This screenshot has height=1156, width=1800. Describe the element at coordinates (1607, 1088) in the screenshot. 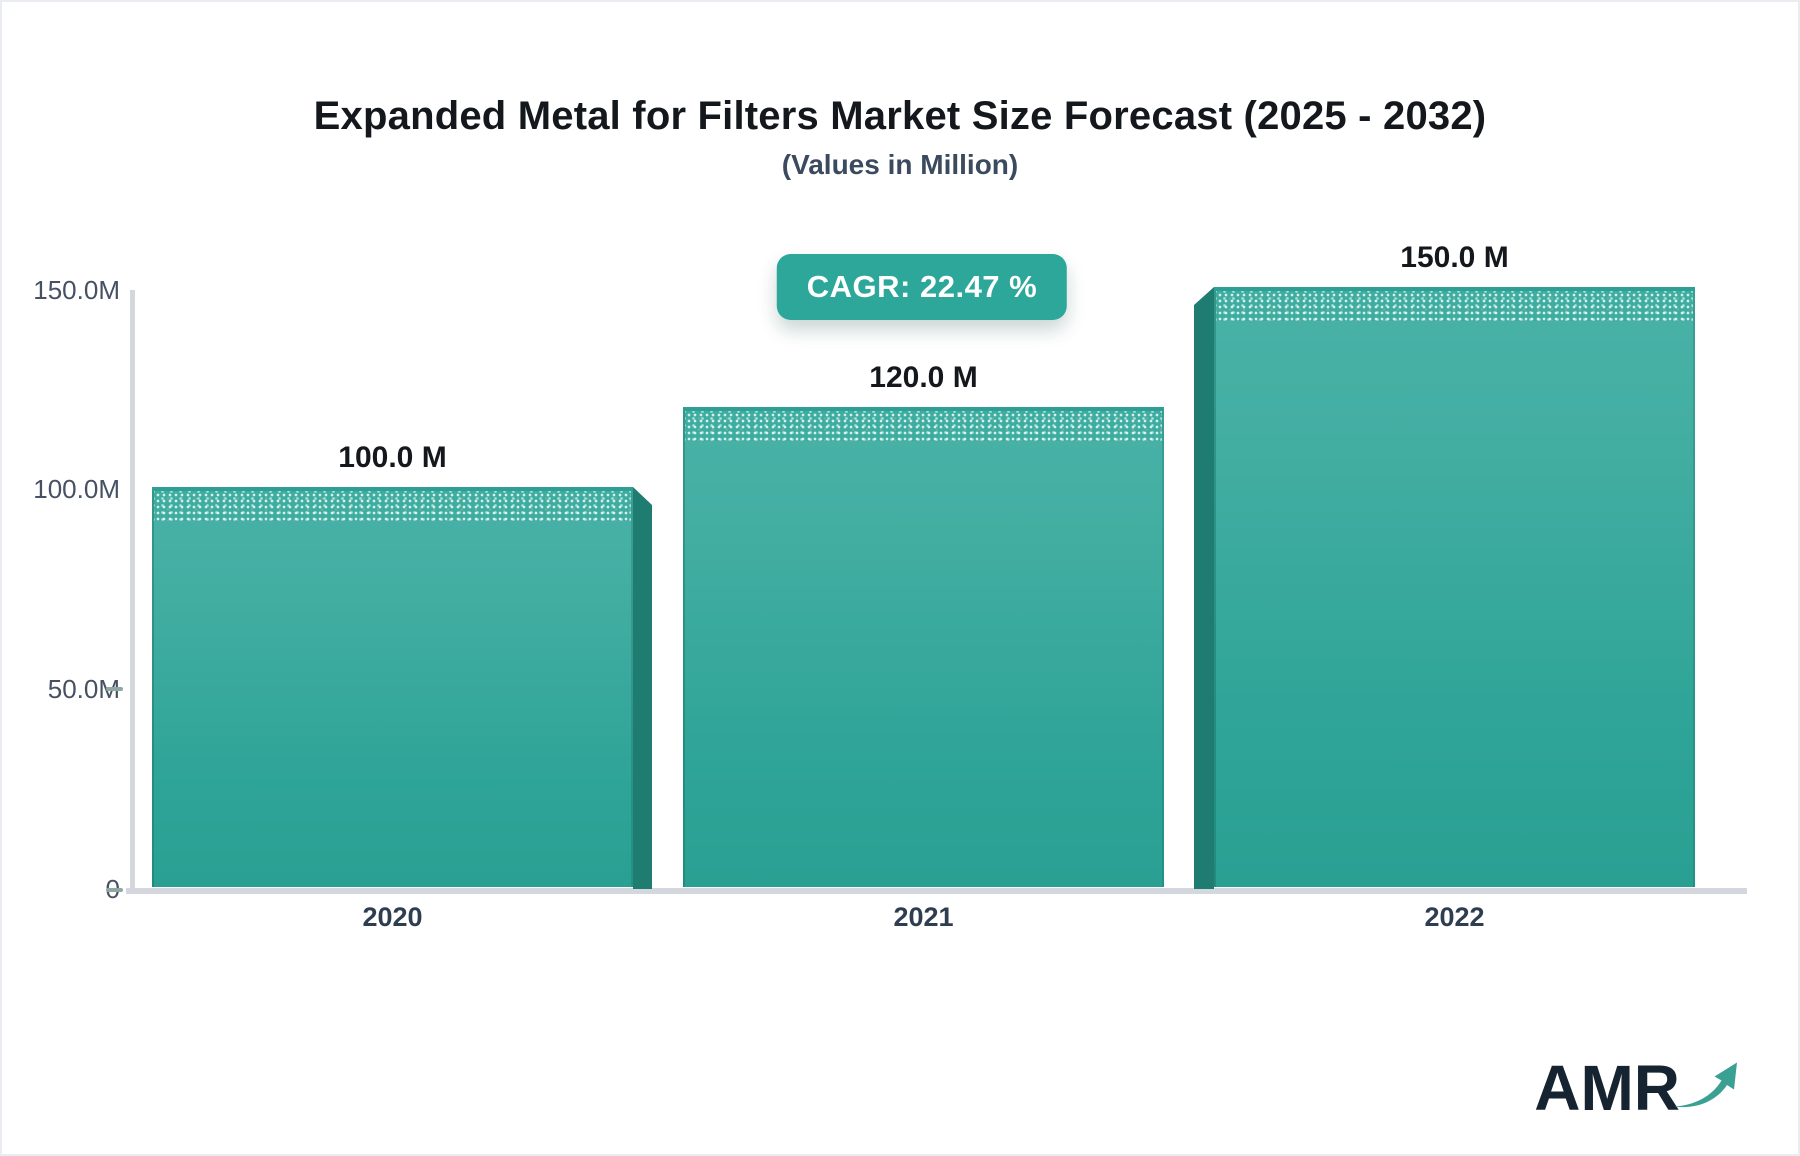

I see `amr-logo-text: AMR` at that location.